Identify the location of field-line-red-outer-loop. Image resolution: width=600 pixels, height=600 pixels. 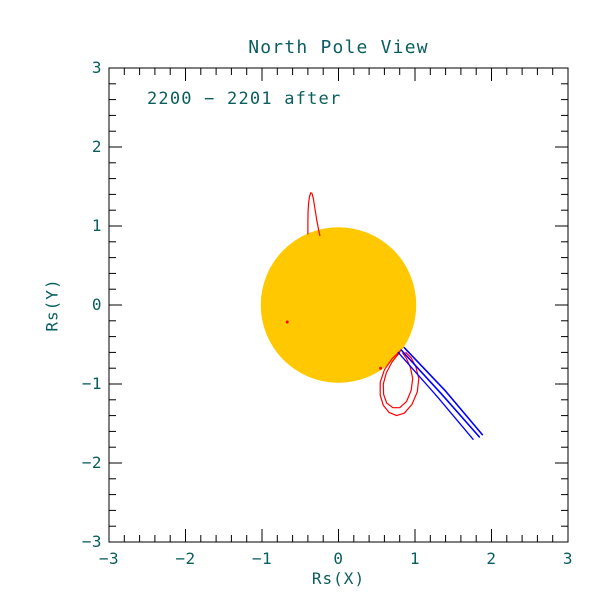
(399, 383).